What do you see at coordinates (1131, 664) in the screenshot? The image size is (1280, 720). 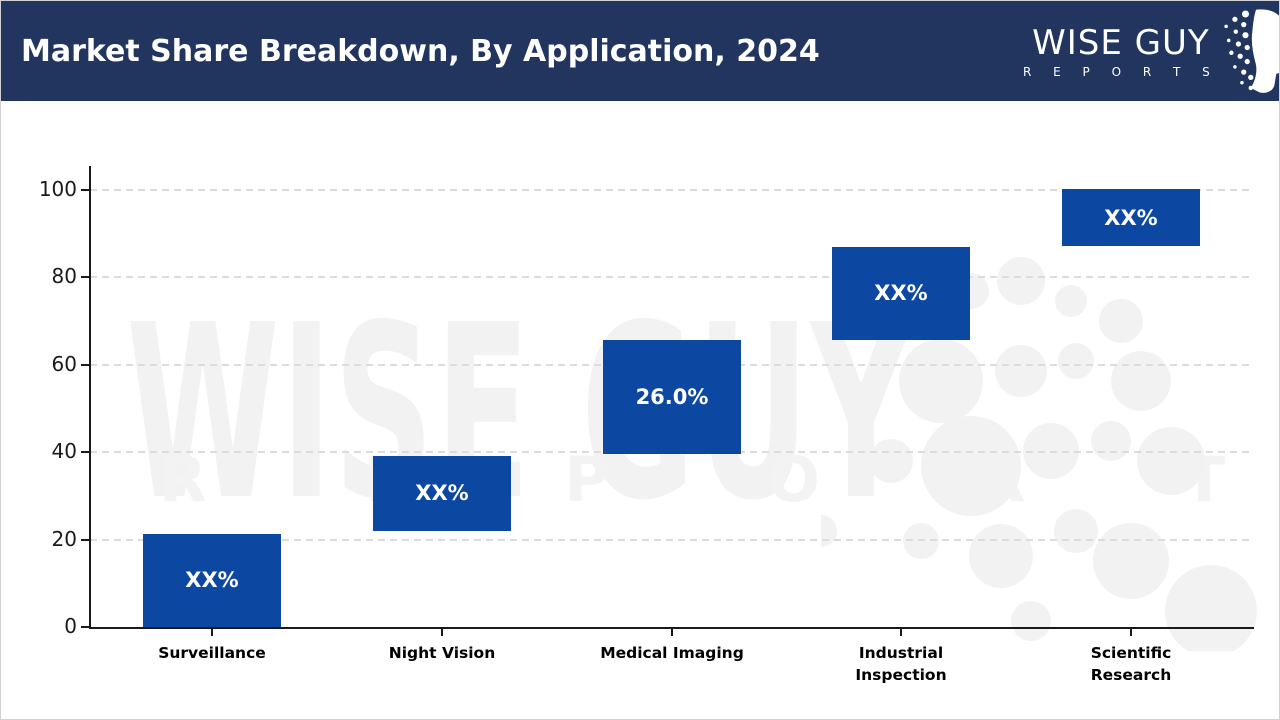 I see `x-axis-category-label: Scientific Research` at bounding box center [1131, 664].